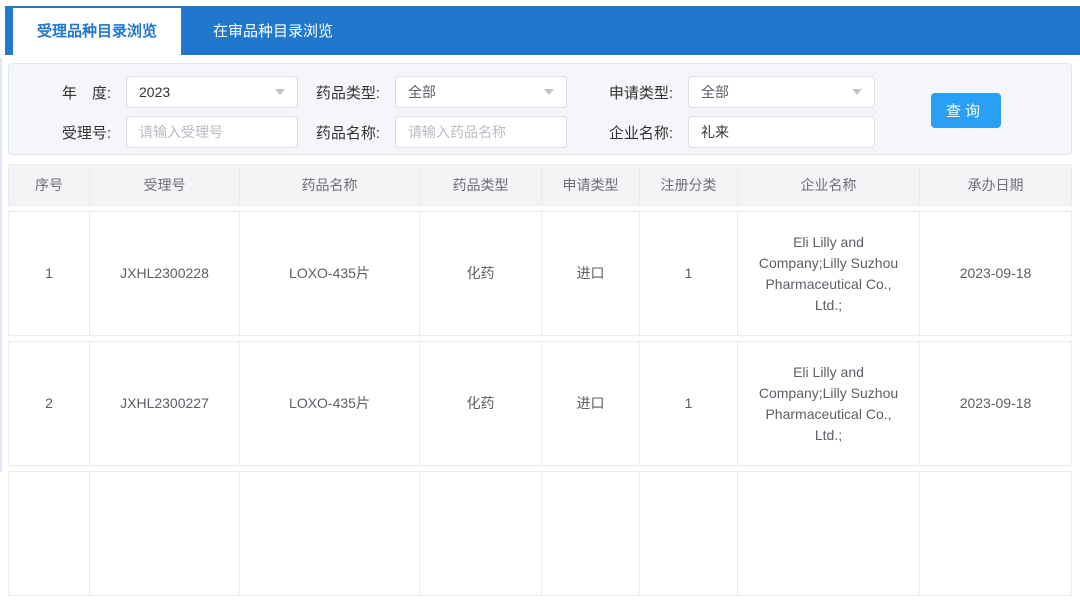 This screenshot has height=601, width=1080. Describe the element at coordinates (781, 132) in the screenshot. I see `company-name-input` at that location.